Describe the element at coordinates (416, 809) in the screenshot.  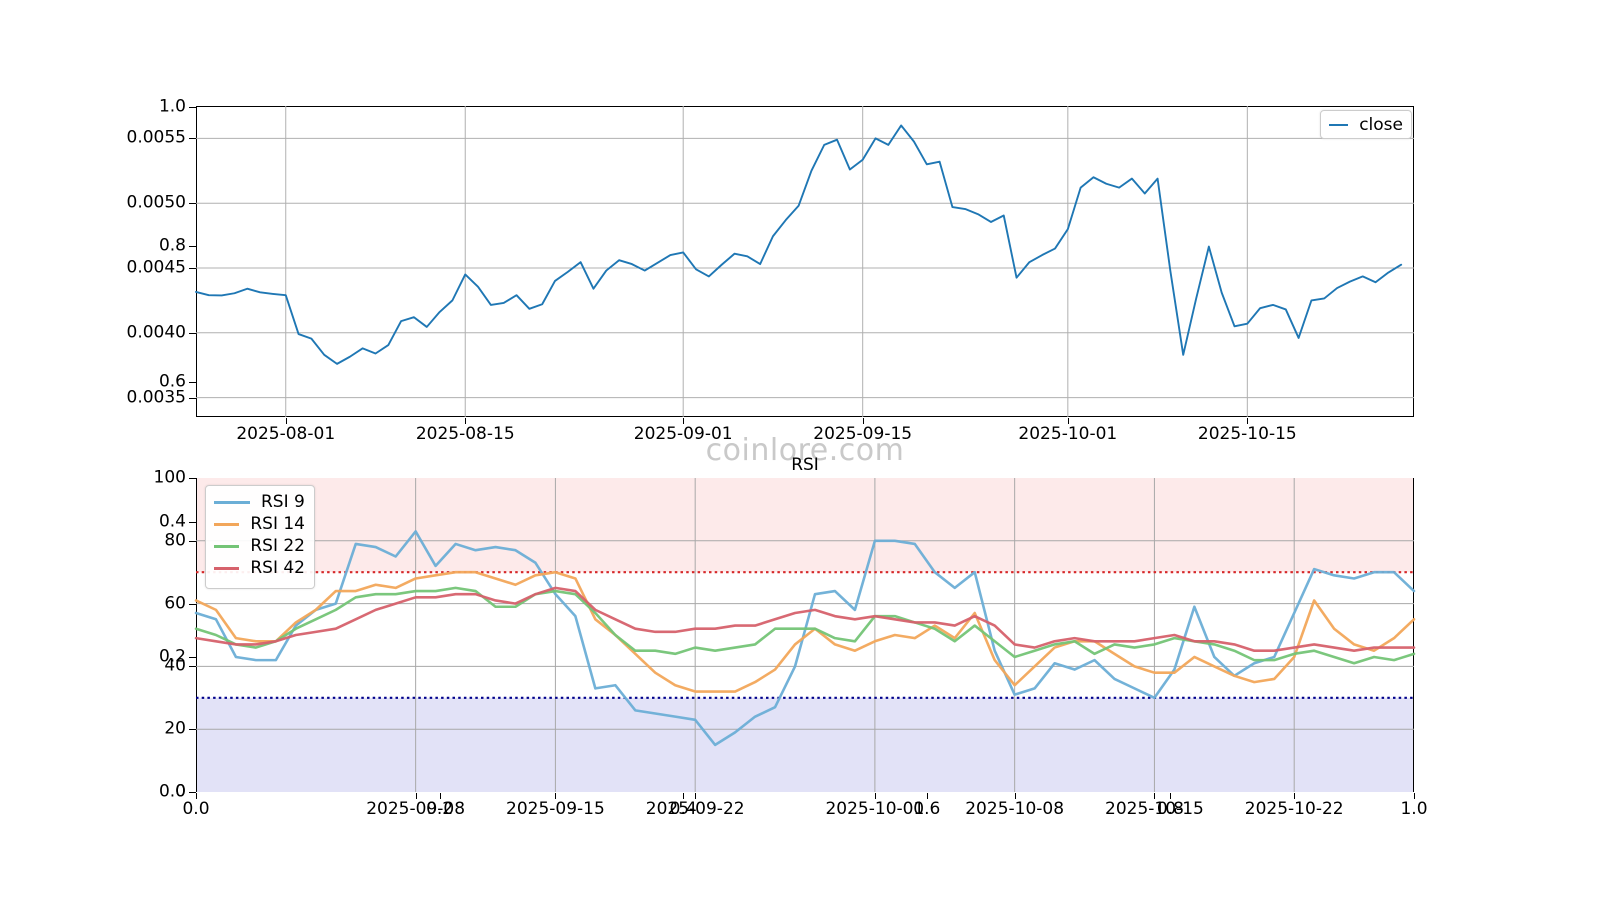
I see `rsi-xtick-label: 2025-09-08` at that location.